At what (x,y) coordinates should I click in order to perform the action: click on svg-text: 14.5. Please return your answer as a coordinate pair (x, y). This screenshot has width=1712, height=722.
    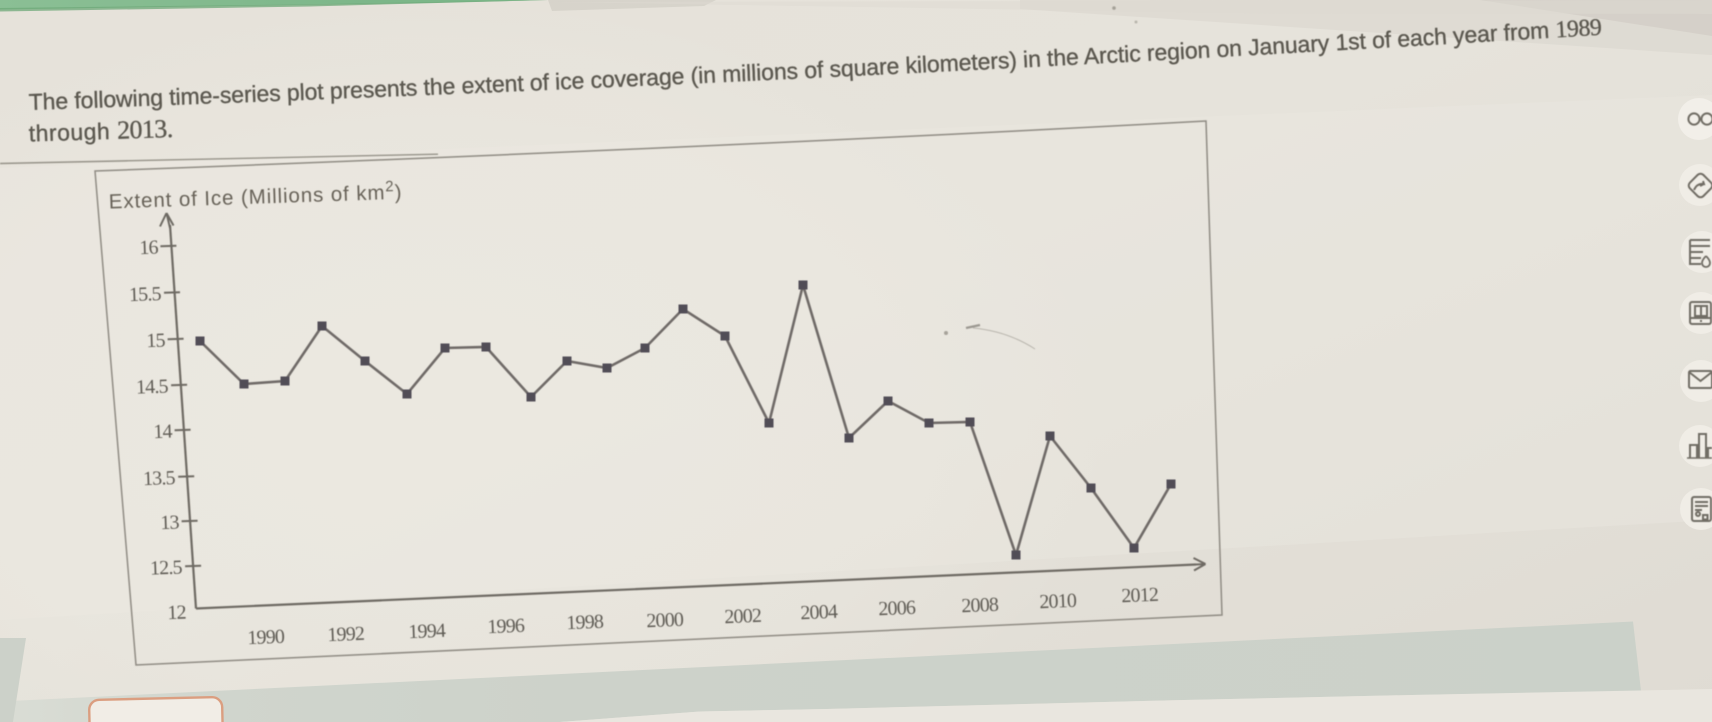
    Looking at the image, I should click on (152, 386).